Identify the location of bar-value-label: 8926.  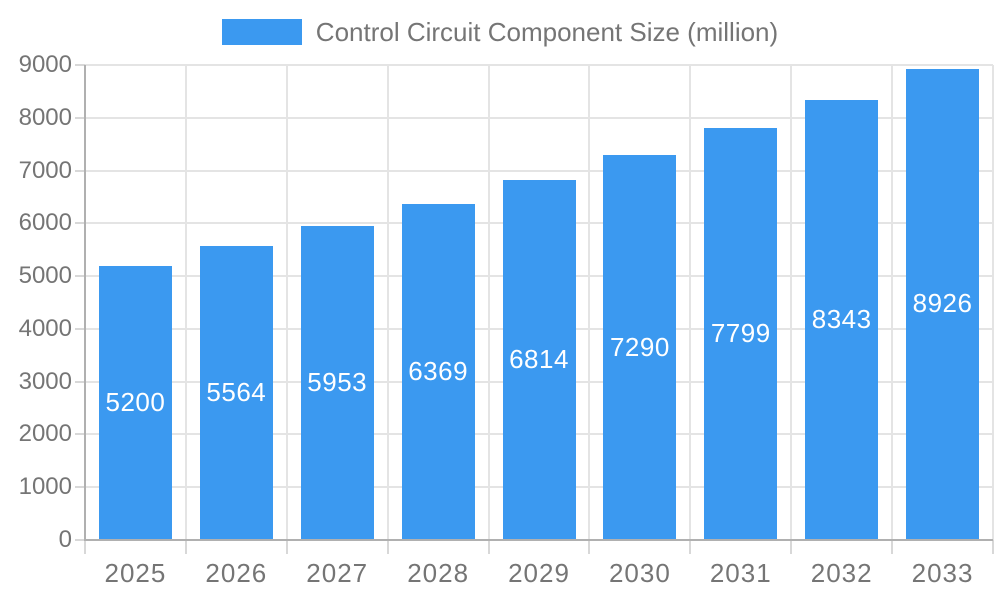
(942, 303).